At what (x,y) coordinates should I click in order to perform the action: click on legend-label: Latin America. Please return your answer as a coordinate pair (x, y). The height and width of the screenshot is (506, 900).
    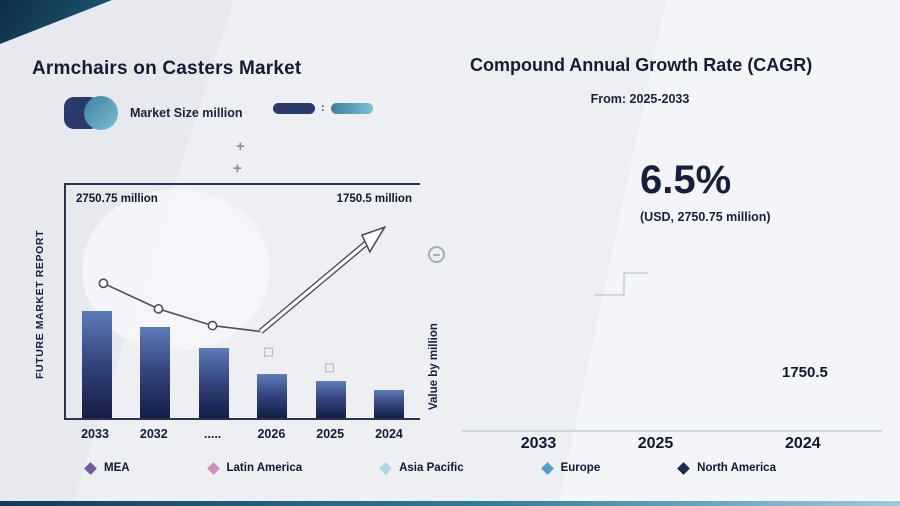
    Looking at the image, I should click on (264, 468).